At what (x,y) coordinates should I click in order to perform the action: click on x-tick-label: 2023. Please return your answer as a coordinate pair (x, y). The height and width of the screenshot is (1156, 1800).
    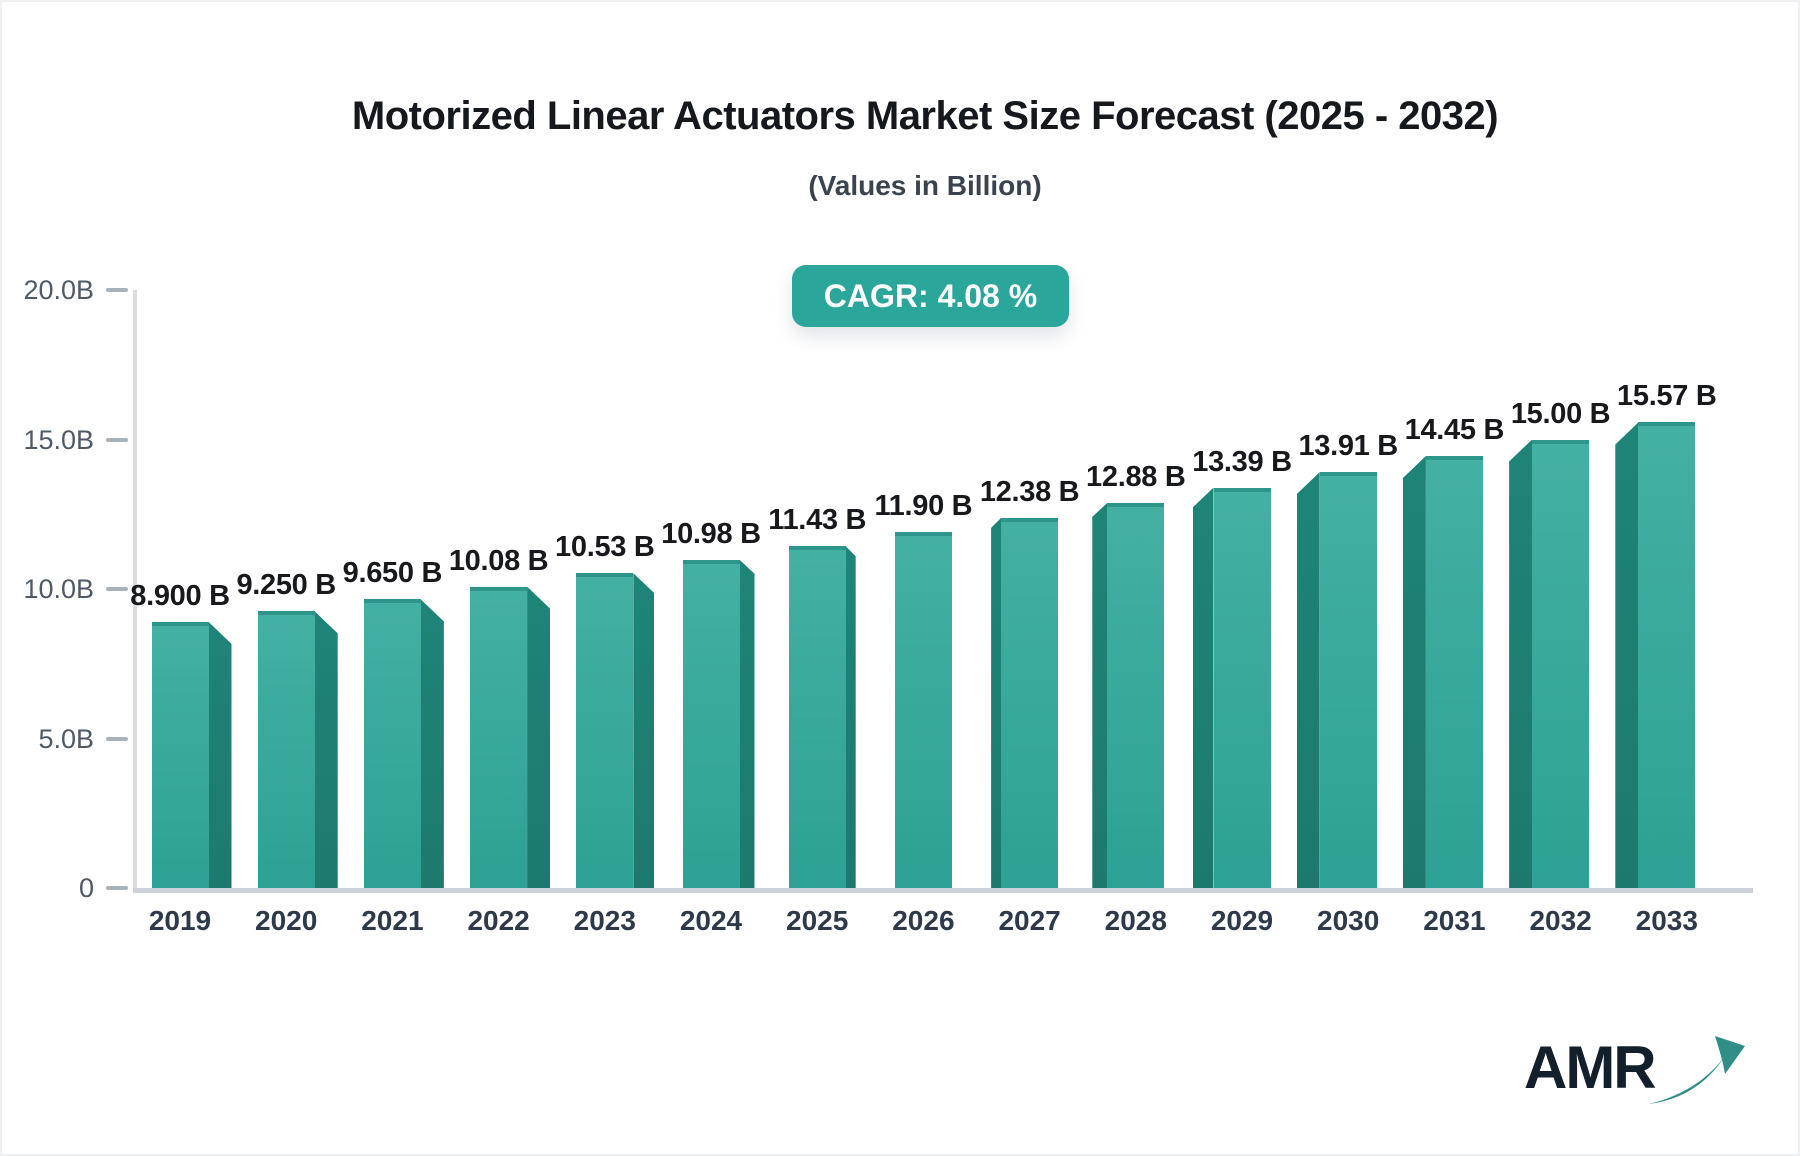
    Looking at the image, I should click on (604, 920).